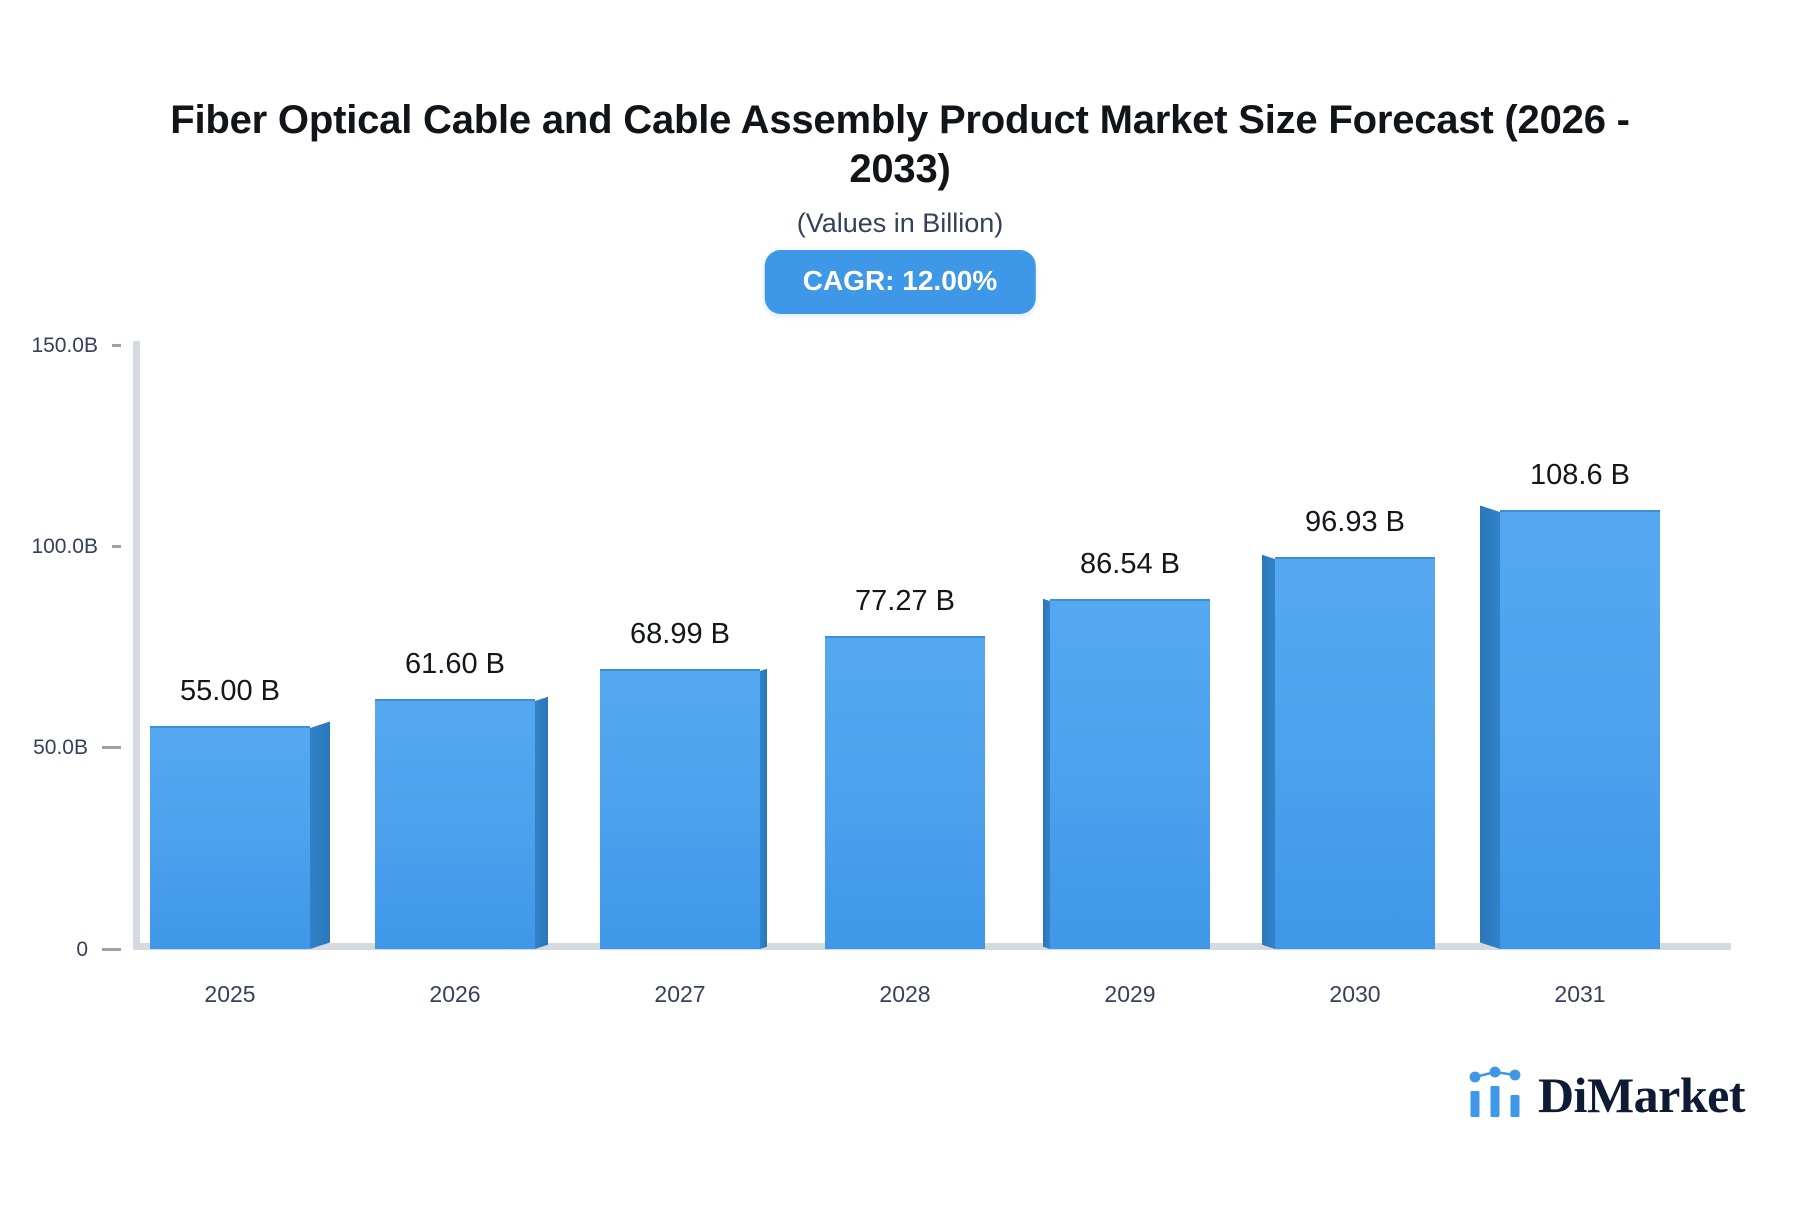 This screenshot has width=1800, height=1212. What do you see at coordinates (1355, 994) in the screenshot?
I see `x-axis-tick-label: 2030` at bounding box center [1355, 994].